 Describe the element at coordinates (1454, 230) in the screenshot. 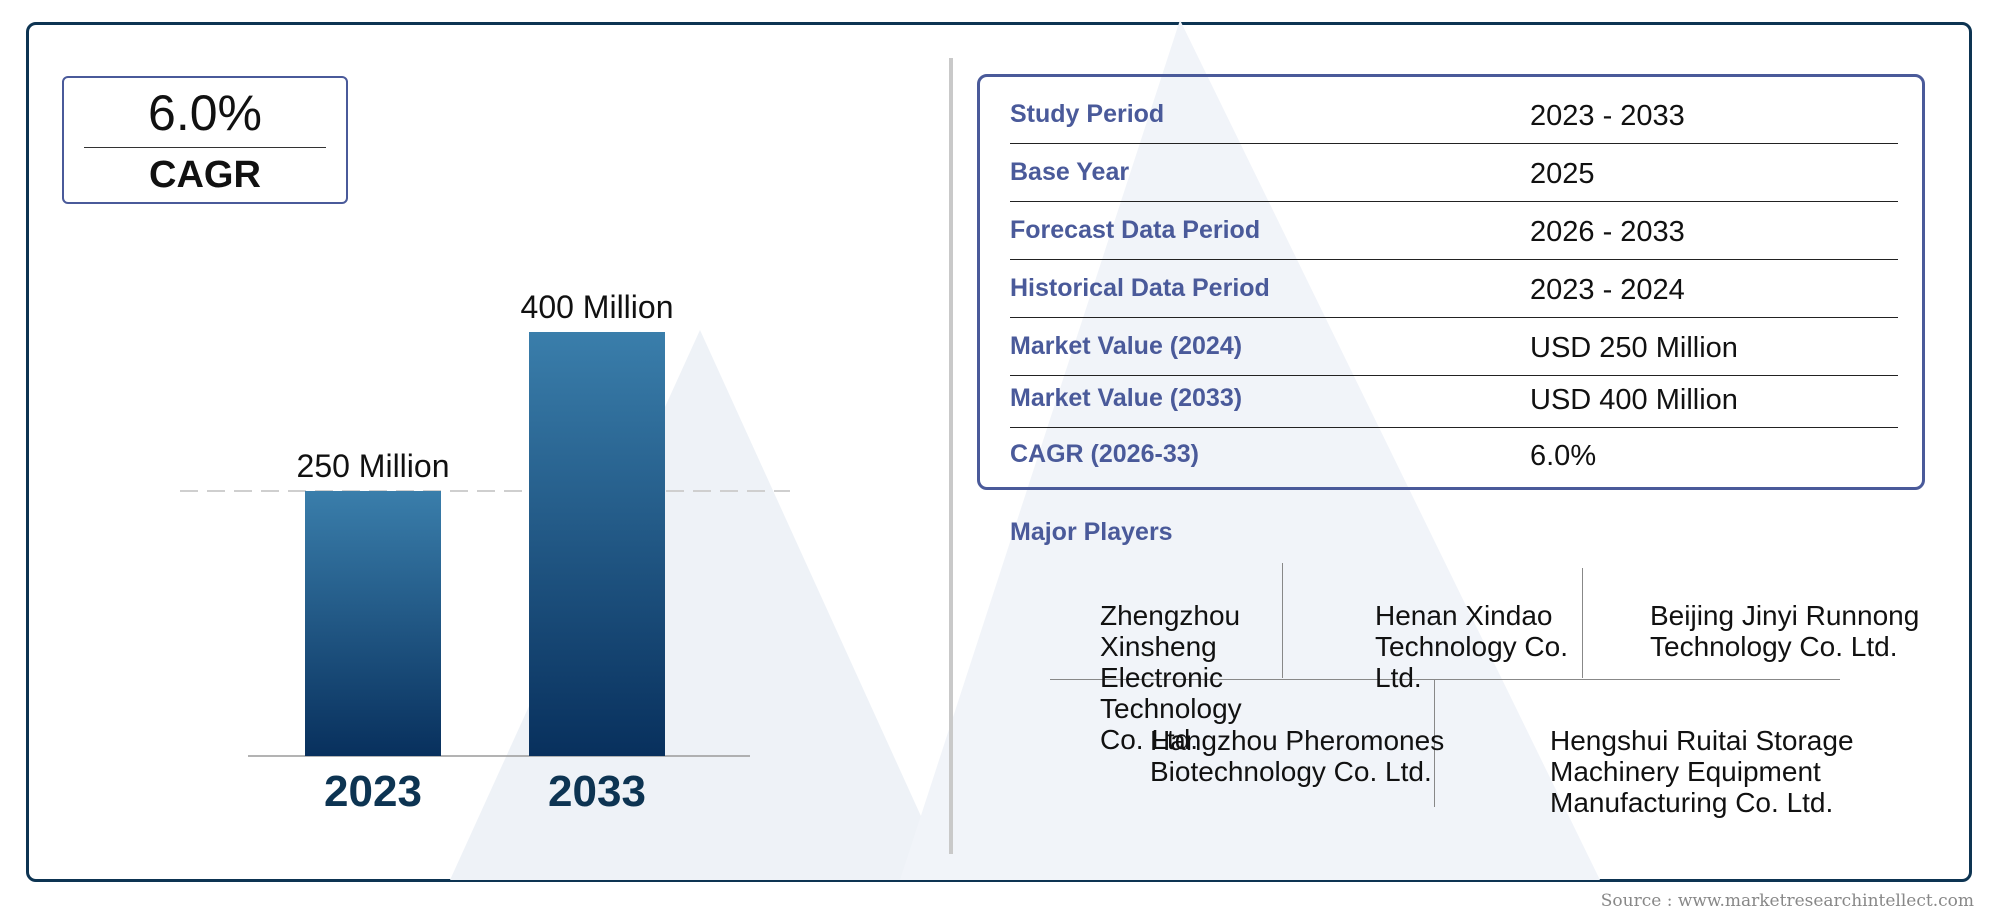

I see `table-row-forecast-period: Forecast Data Period 2026 - 2033` at that location.